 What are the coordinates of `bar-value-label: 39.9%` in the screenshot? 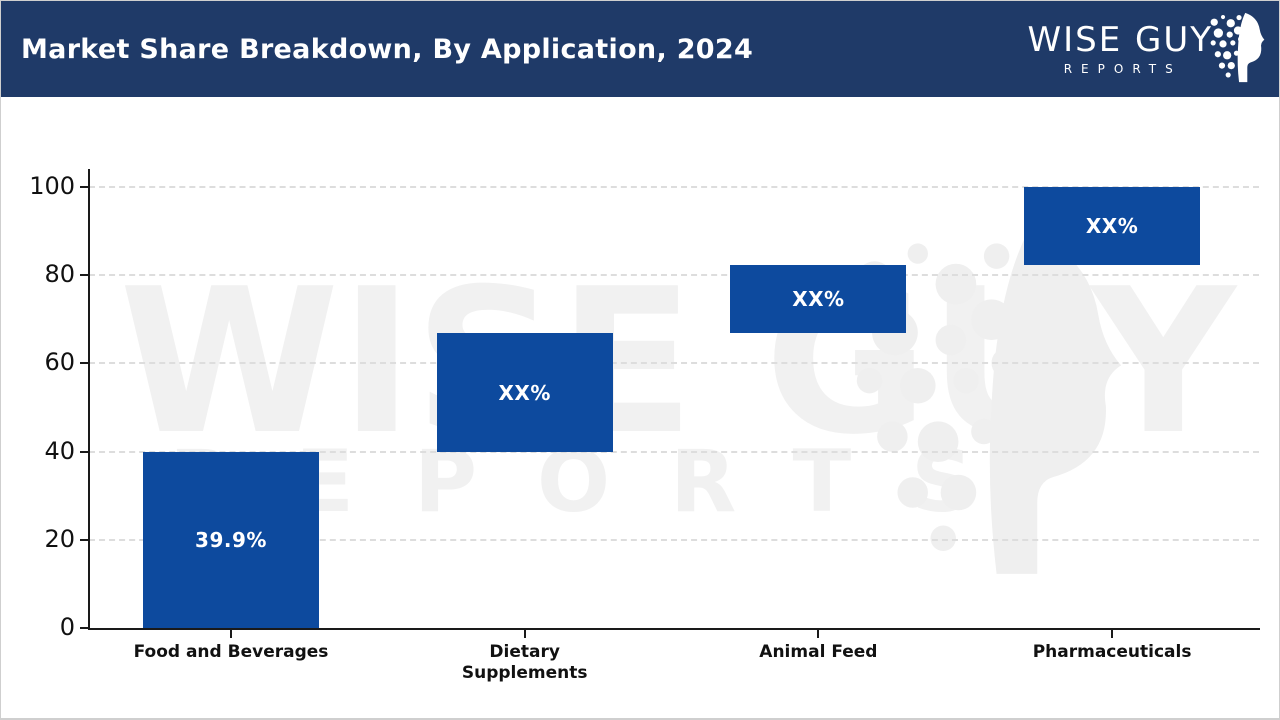 It's located at (231, 540).